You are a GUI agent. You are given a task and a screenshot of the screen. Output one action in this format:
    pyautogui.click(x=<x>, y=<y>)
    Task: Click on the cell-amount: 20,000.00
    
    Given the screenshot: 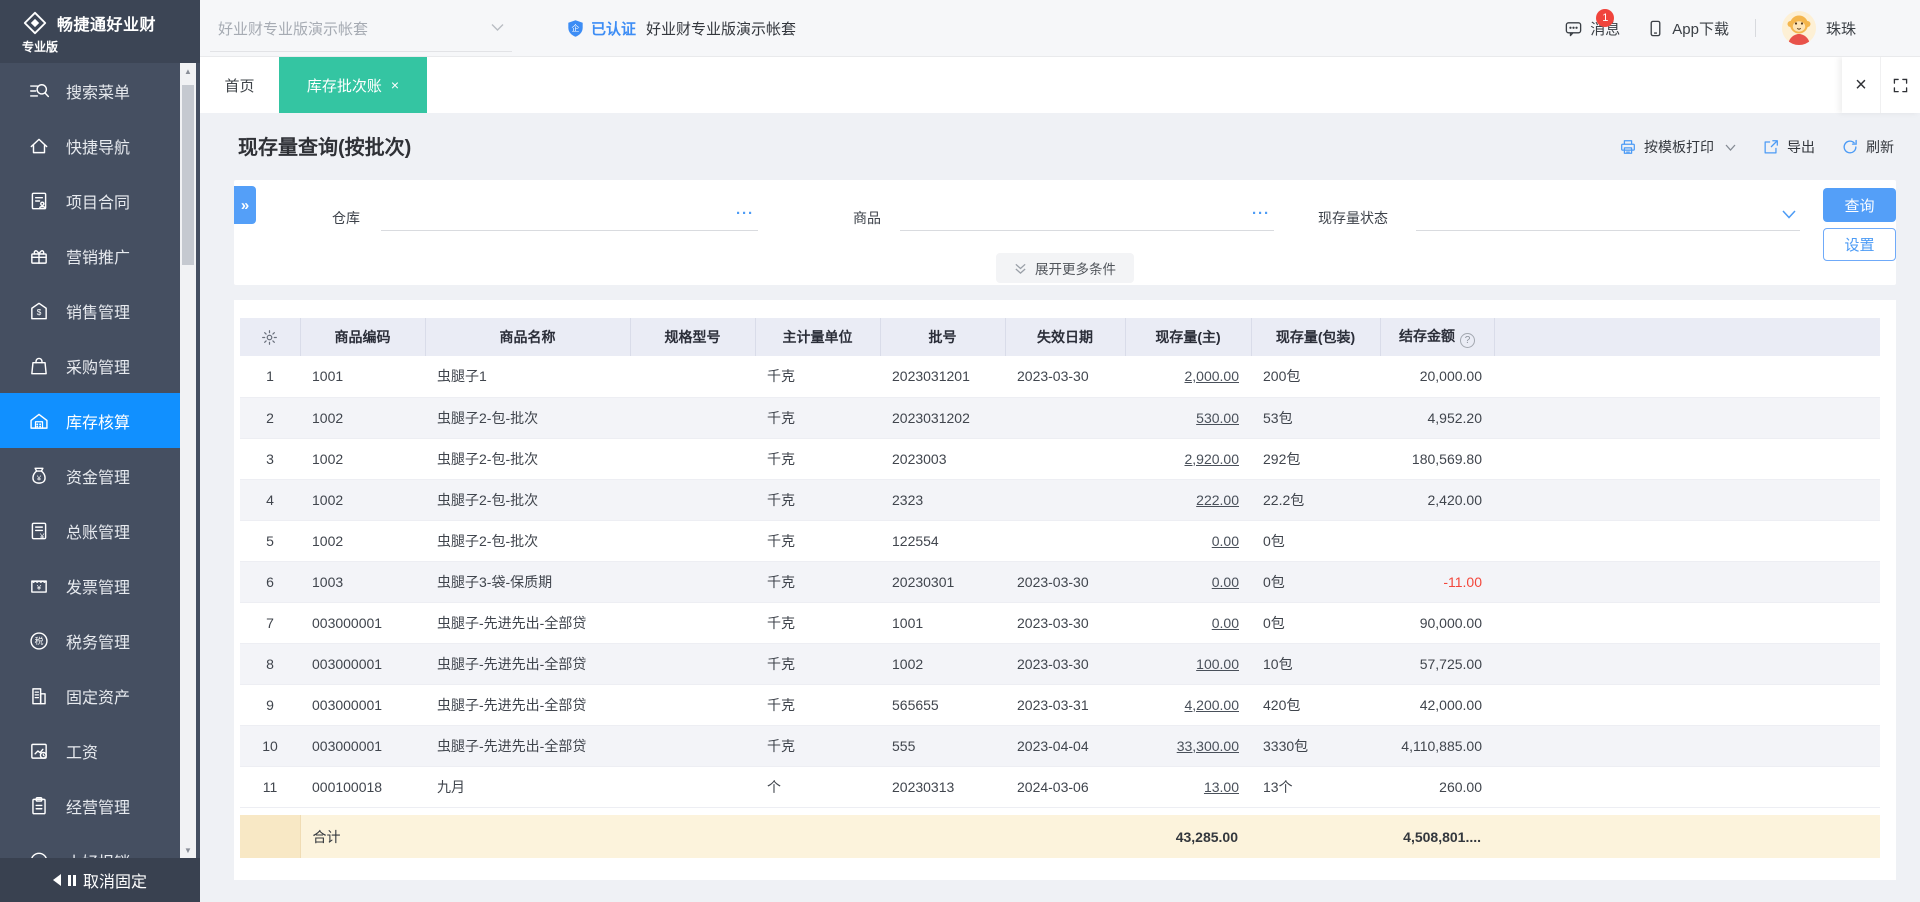 What is the action you would take?
    pyautogui.click(x=1437, y=377)
    